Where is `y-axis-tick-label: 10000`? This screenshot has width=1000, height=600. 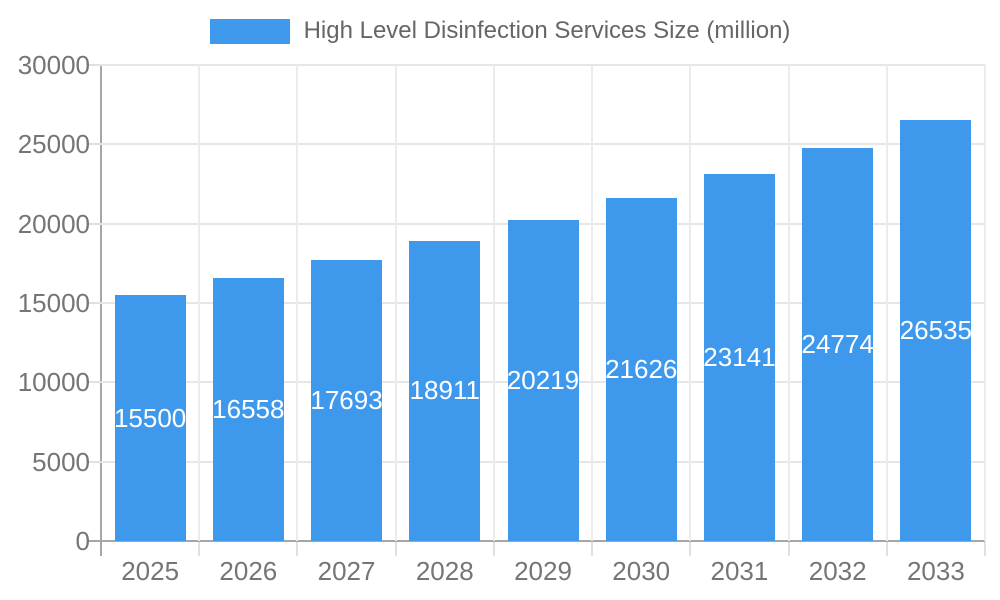
y-axis-tick-label: 10000 is located at coordinates (53, 382).